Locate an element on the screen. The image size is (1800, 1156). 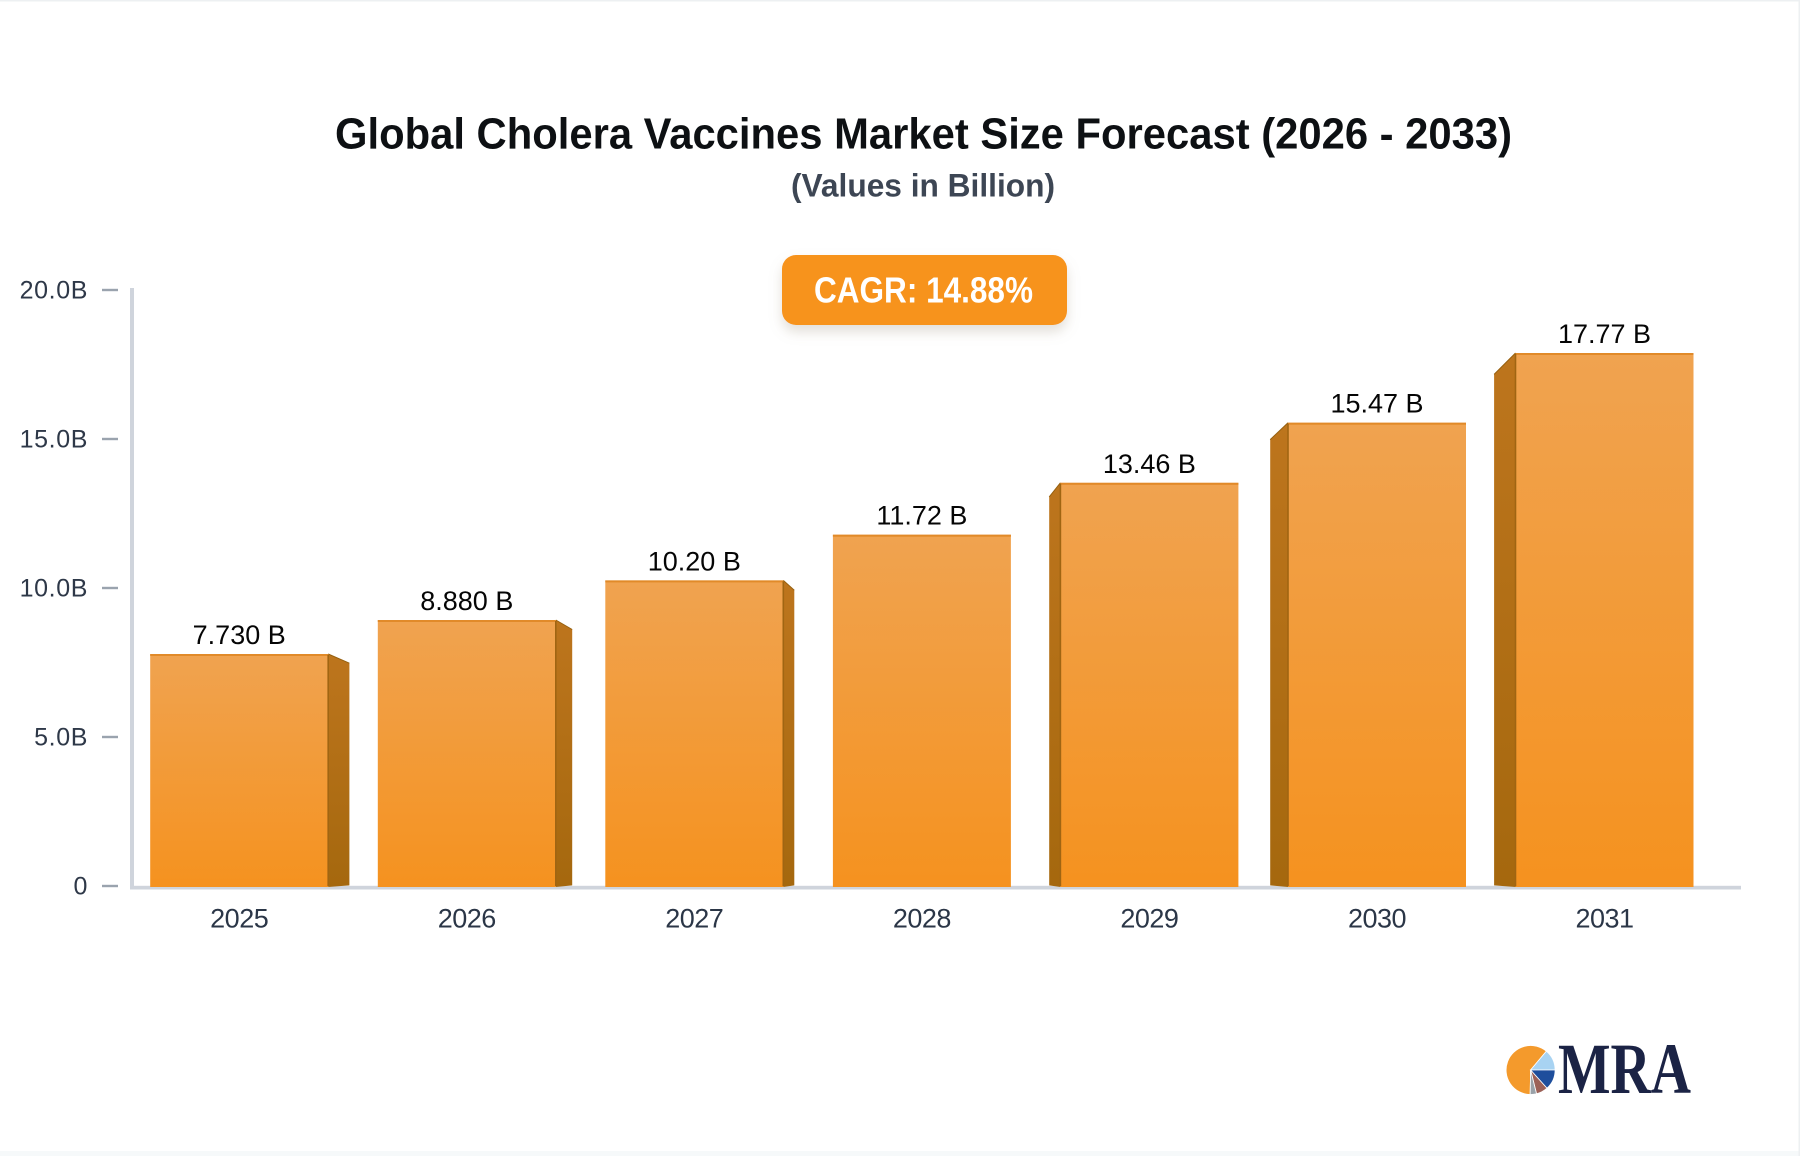
svg-text: 15.47 B is located at coordinates (1376, 404).